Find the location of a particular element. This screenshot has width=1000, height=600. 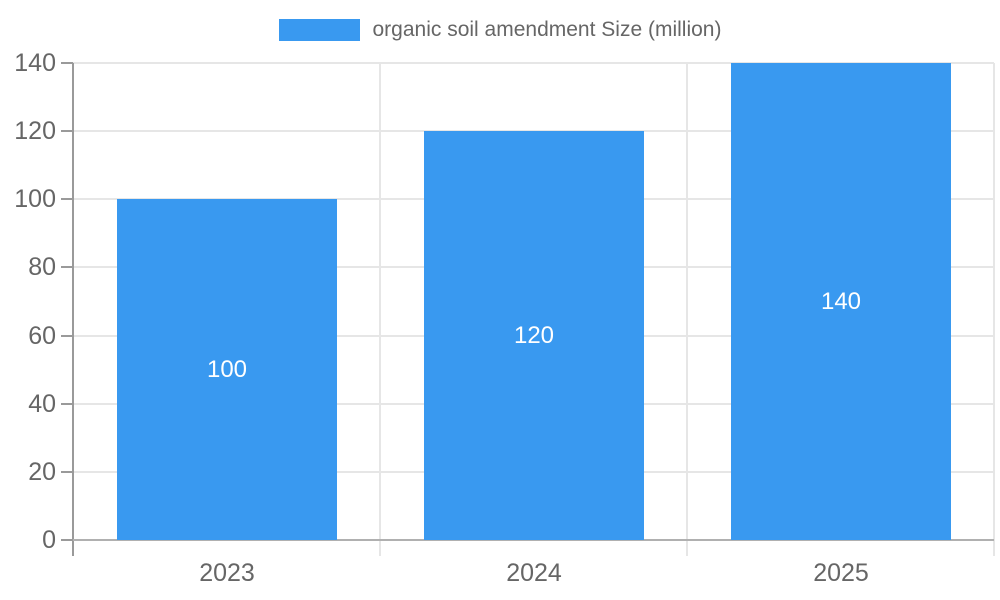

y-axis-tick-label: 120 is located at coordinates (35, 131).